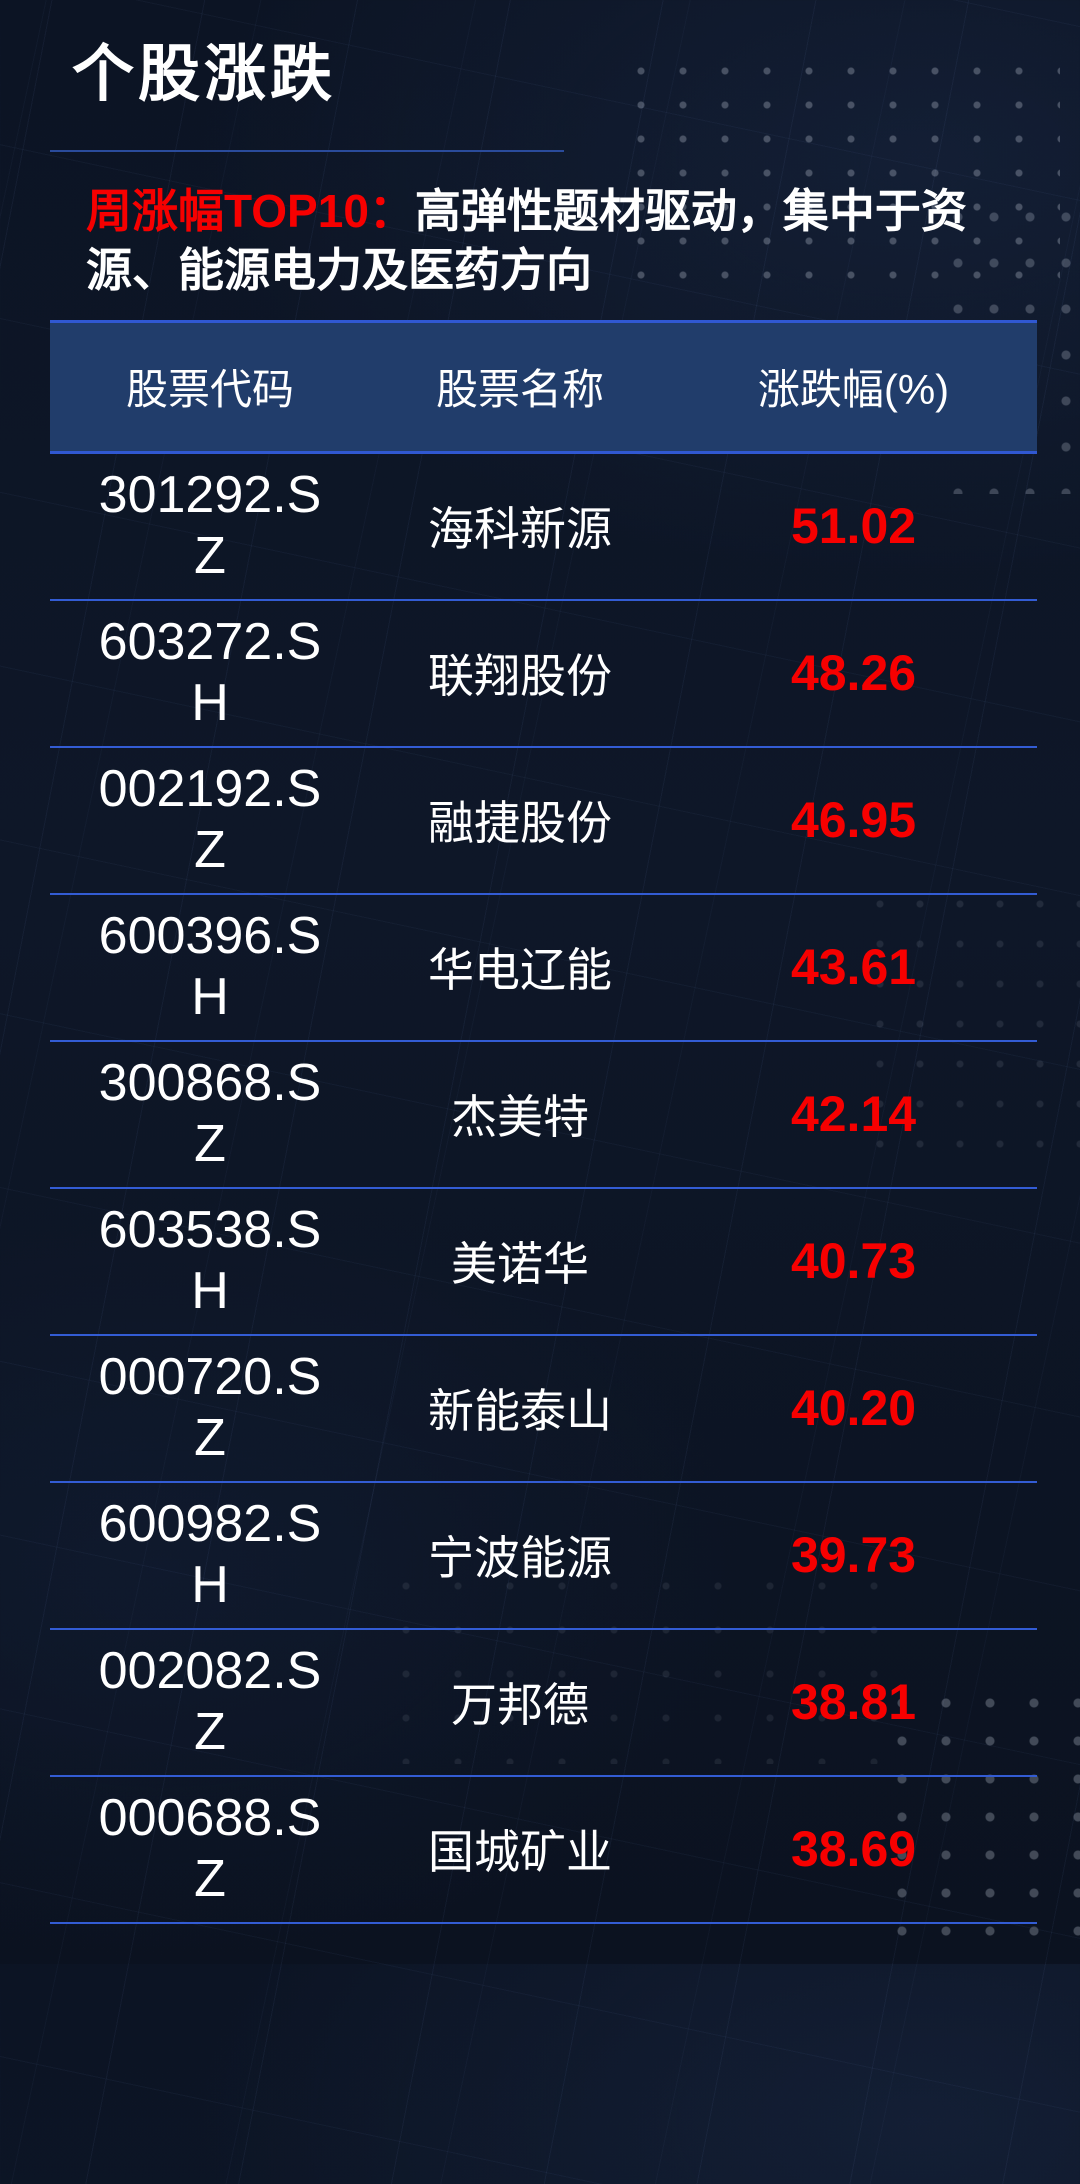 The width and height of the screenshot is (1080, 2184). What do you see at coordinates (526, 240) in the screenshot?
I see `subtitle-text: 高弹性题材驱动，集中于资源、能源电力及医药方向` at bounding box center [526, 240].